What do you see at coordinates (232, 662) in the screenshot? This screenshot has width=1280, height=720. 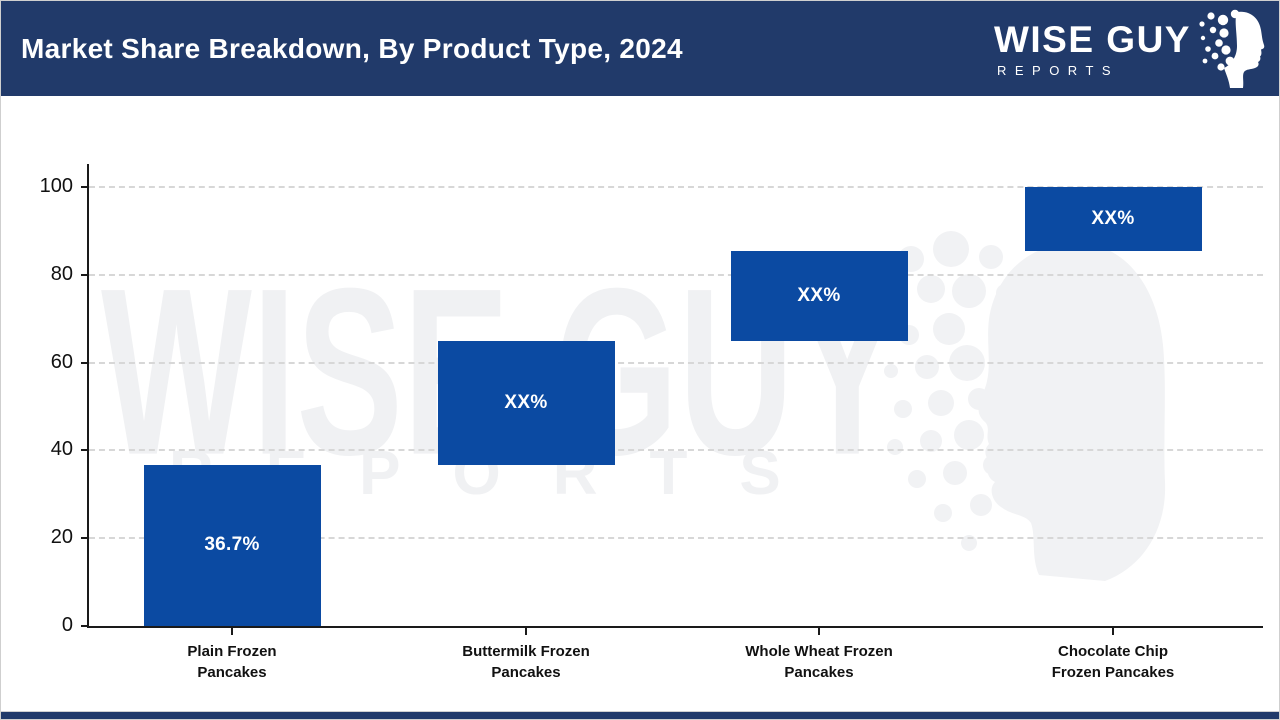 I see `x-category-label: Plain Frozen Pancakes` at bounding box center [232, 662].